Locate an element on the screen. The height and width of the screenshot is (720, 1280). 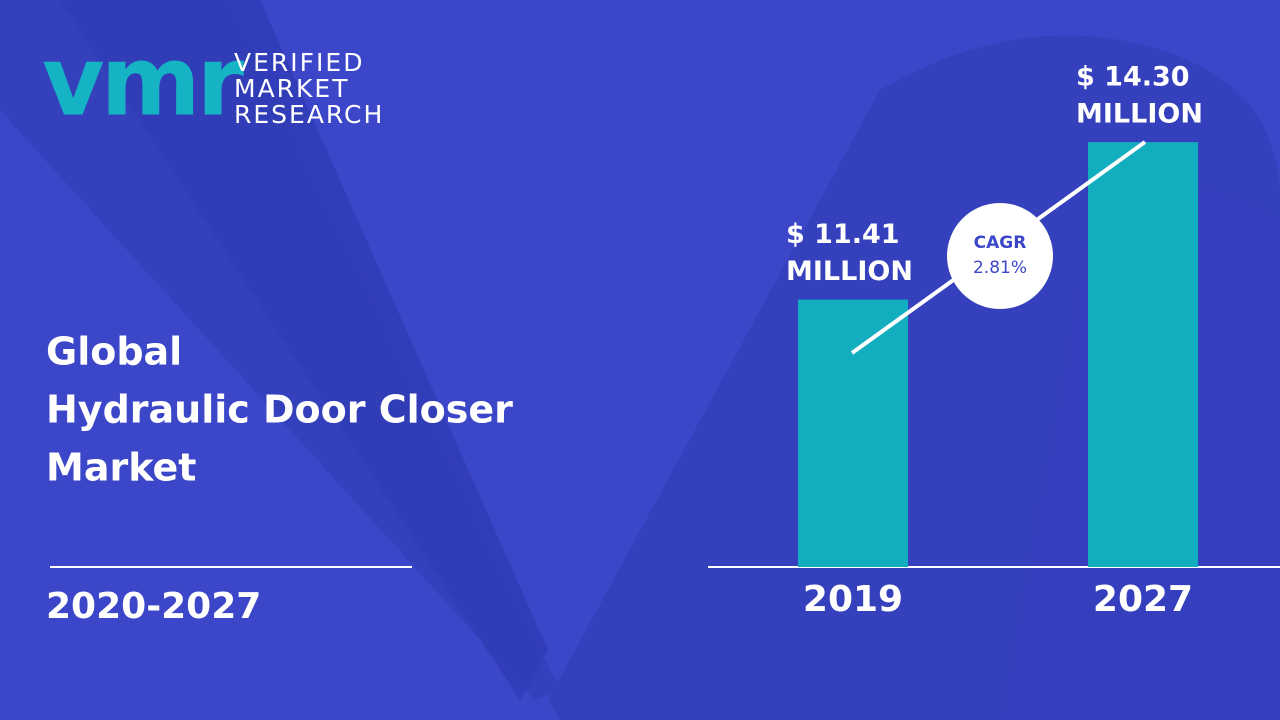
value-label: $ 14.30 is located at coordinates (1133, 77).